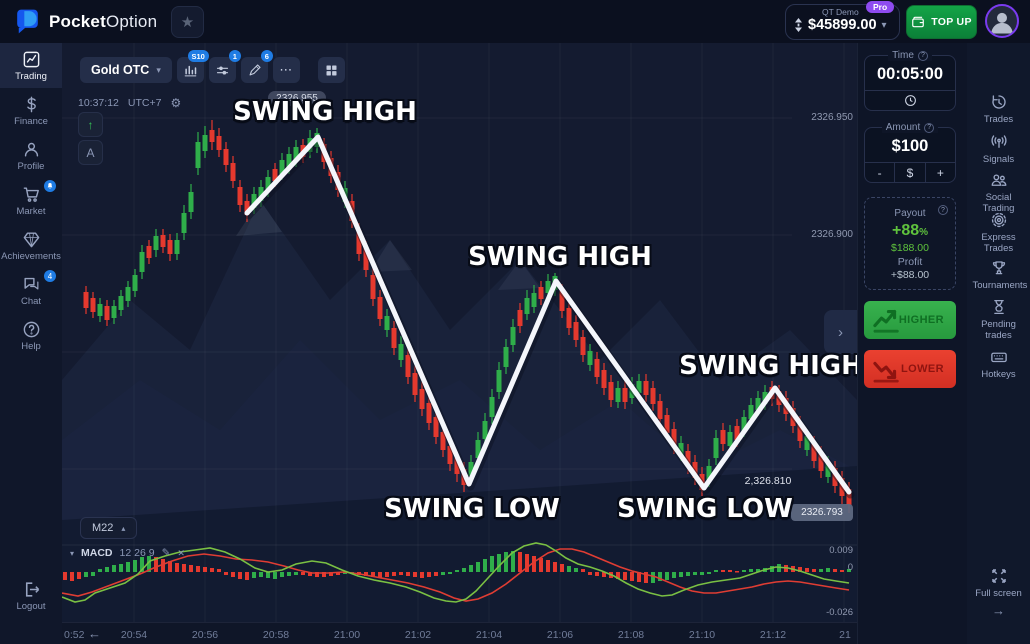 This screenshot has width=1030, height=644. What do you see at coordinates (999, 268) in the screenshot?
I see `tournaments-icon` at bounding box center [999, 268].